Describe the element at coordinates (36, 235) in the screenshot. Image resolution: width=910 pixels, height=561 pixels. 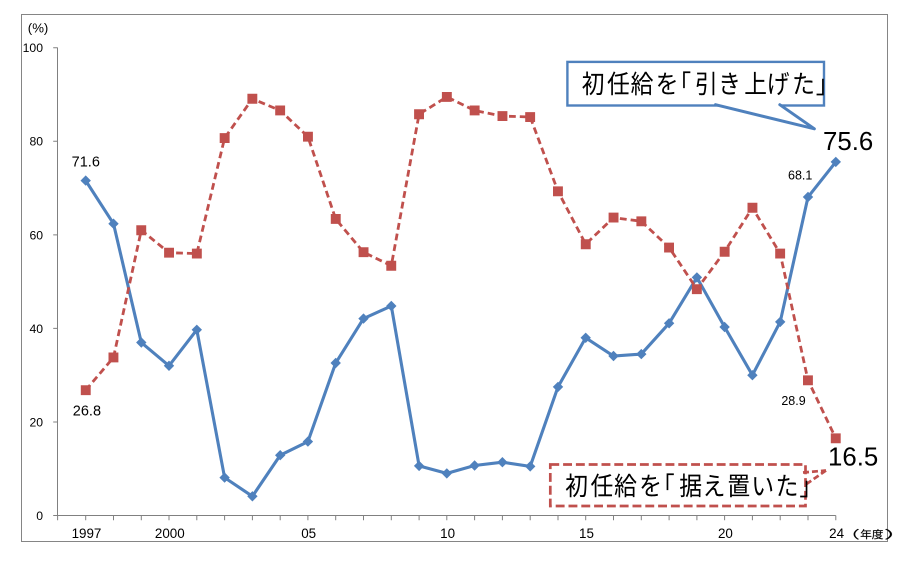
I see `svg-text: 60` at that location.